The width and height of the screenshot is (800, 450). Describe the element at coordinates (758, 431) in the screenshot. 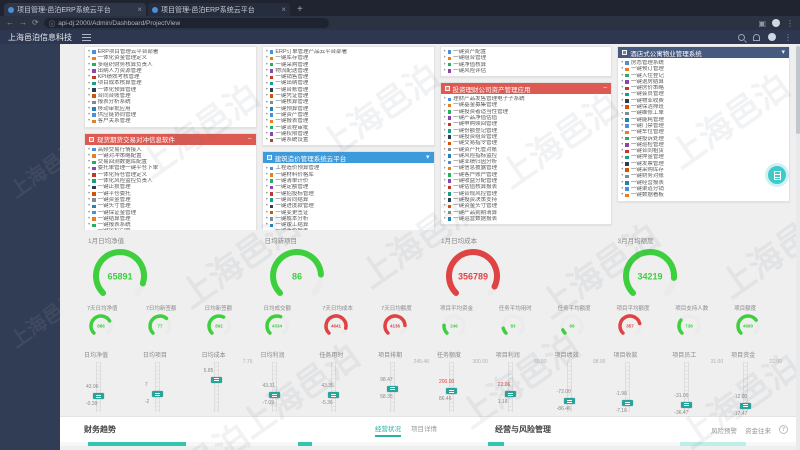

I see `footer-link-2: 资金往来` at that location.